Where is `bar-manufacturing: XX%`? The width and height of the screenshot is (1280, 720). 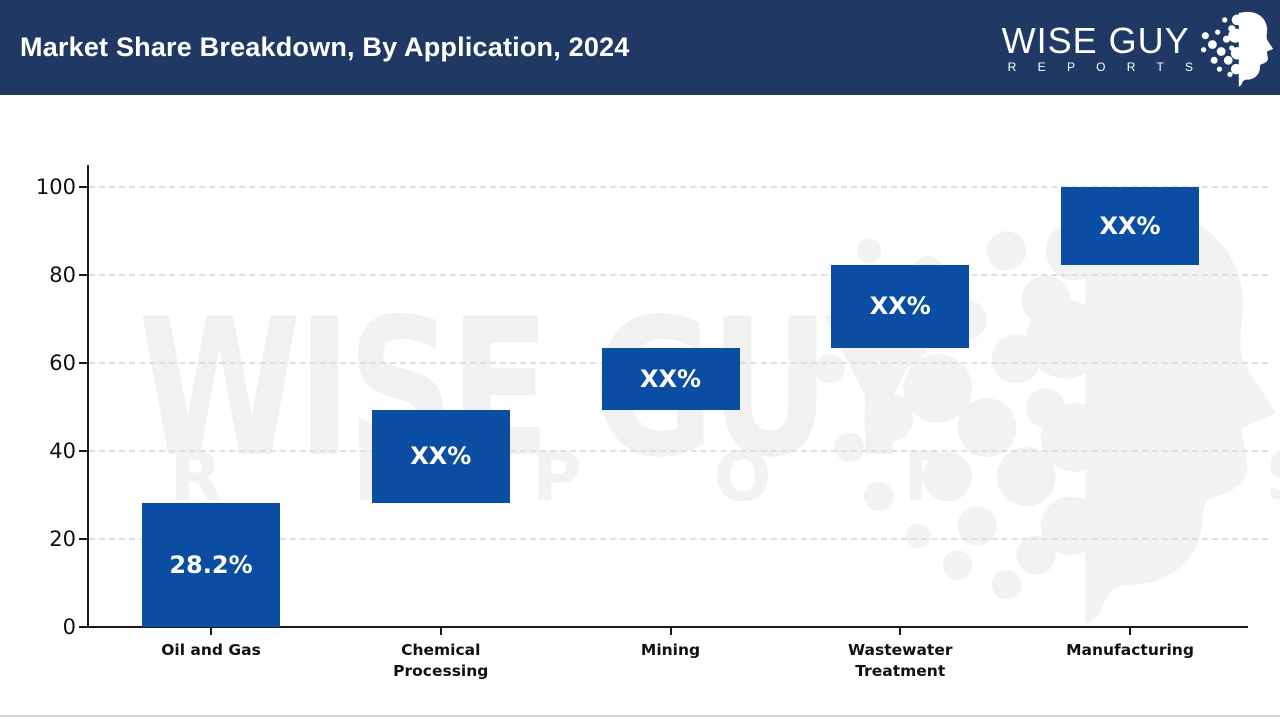 bar-manufacturing: XX% is located at coordinates (1130, 226).